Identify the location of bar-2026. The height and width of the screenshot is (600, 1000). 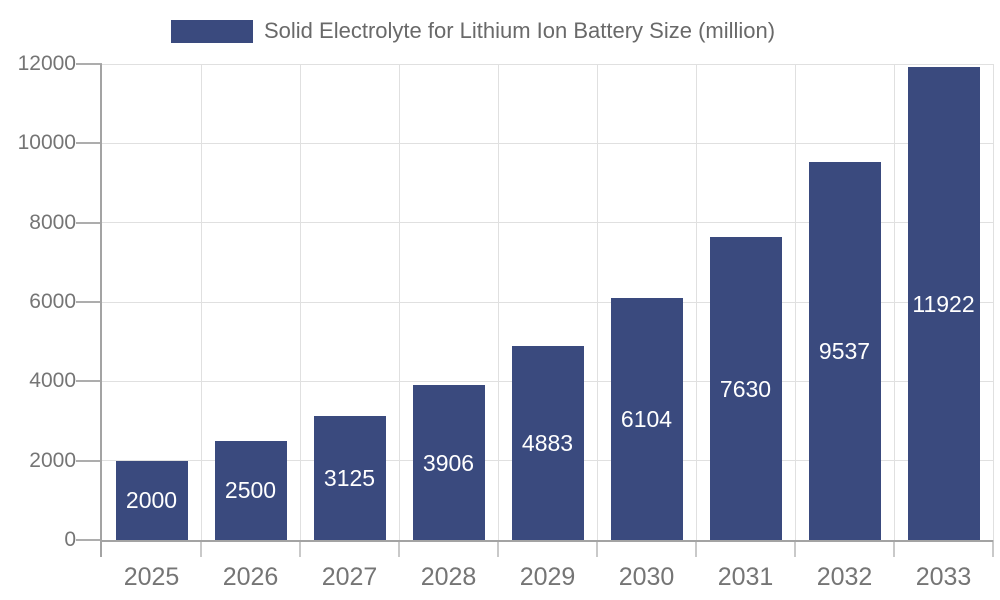
(250, 490).